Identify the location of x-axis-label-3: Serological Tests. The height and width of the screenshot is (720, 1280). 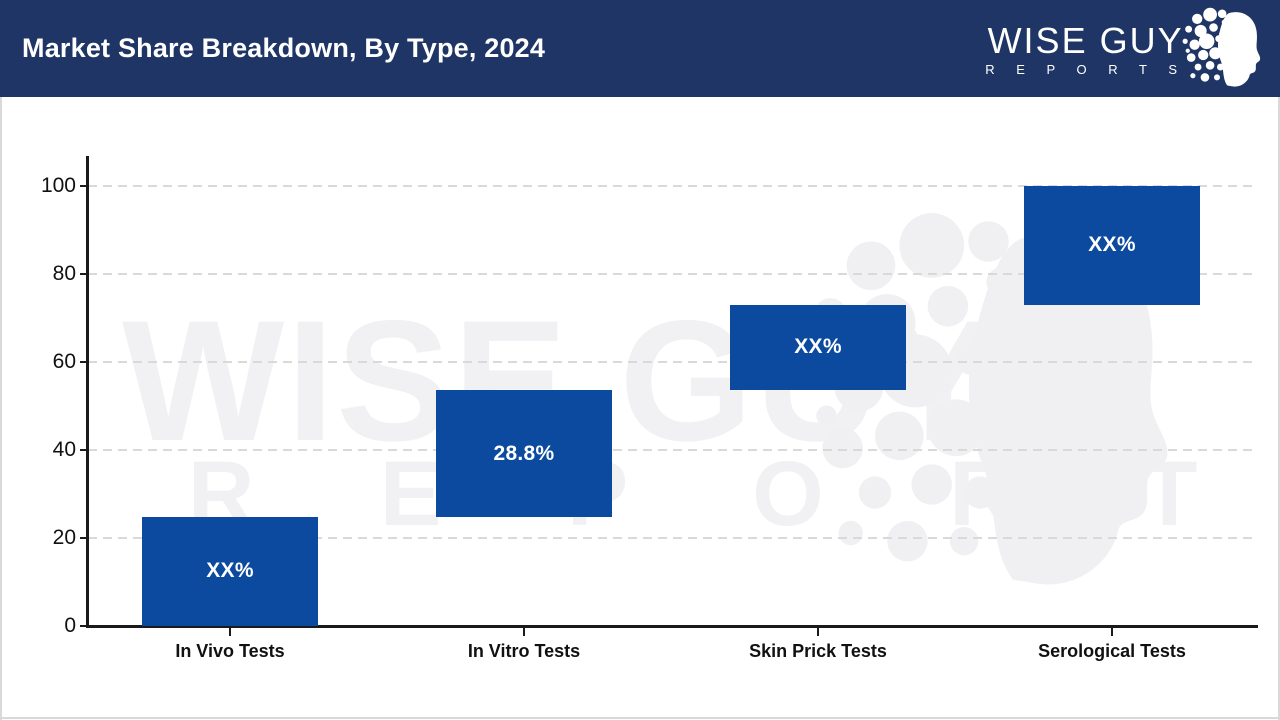
(1112, 651).